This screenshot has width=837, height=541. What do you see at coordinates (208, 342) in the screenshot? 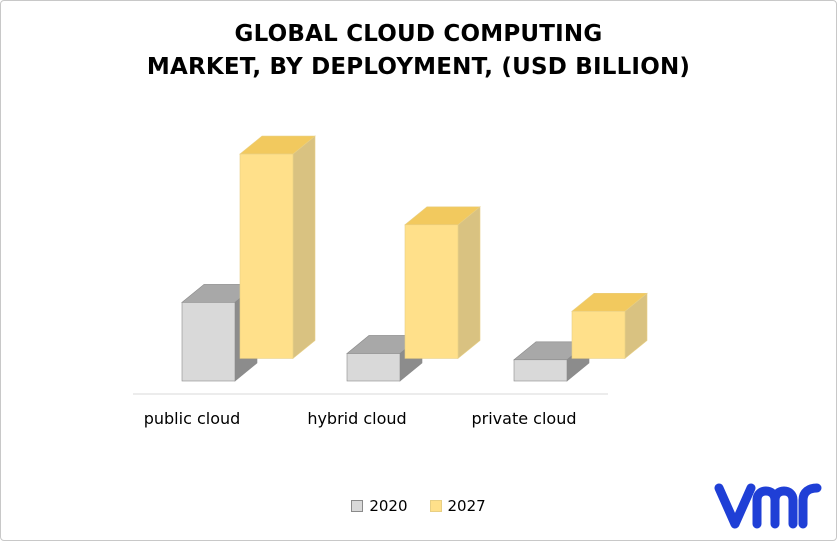
I see `bar-2020-public-cloud` at bounding box center [208, 342].